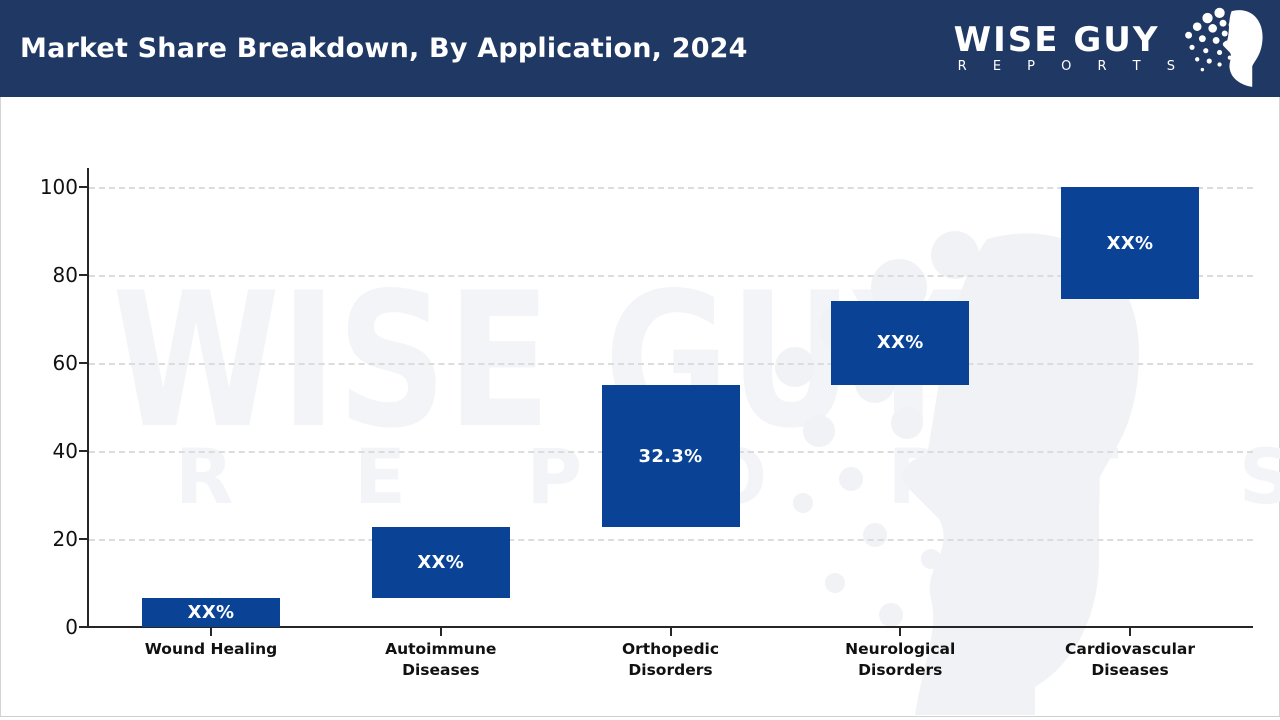 The width and height of the screenshot is (1280, 720). I want to click on bar-Autoimmune Diseases: XX%, so click(440, 562).